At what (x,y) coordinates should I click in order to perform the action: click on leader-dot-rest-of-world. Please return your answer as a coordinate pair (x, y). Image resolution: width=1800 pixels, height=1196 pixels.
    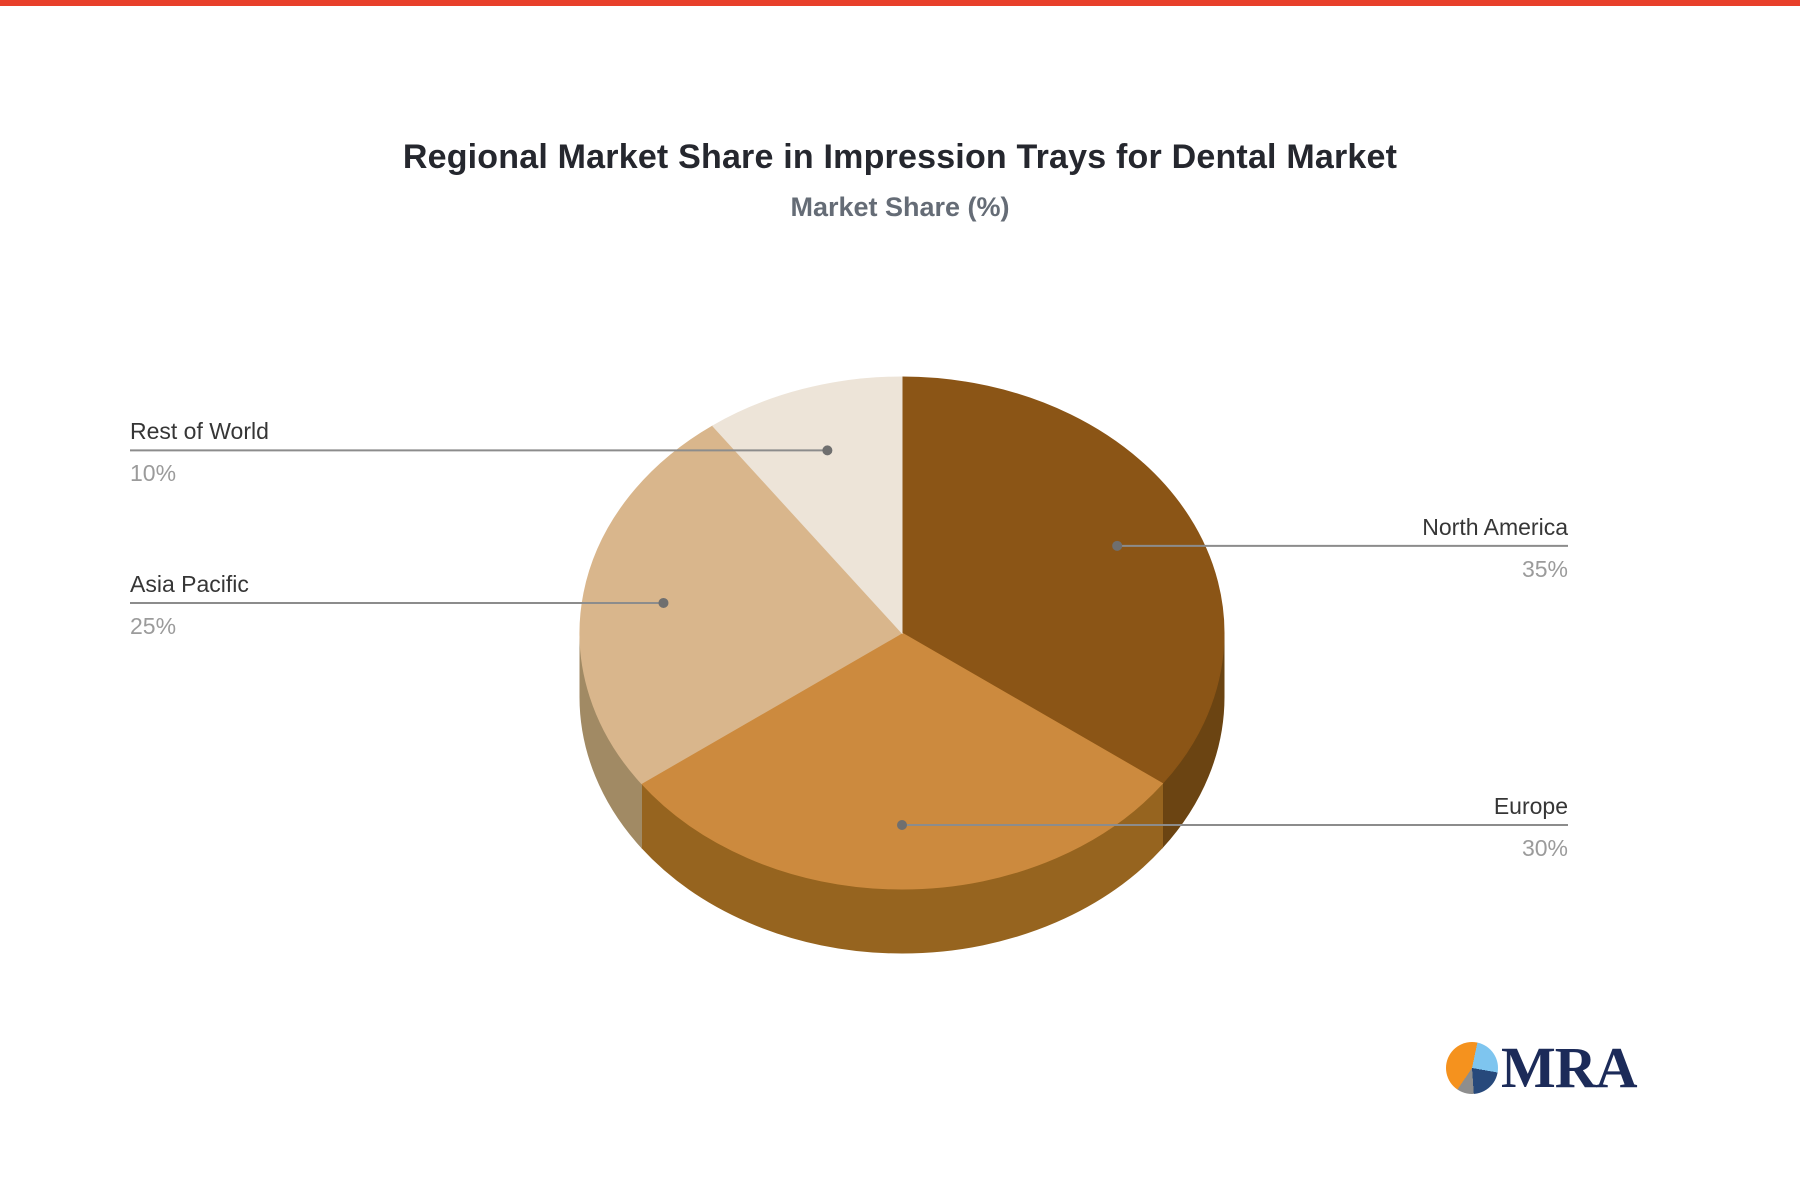
    Looking at the image, I should click on (827, 450).